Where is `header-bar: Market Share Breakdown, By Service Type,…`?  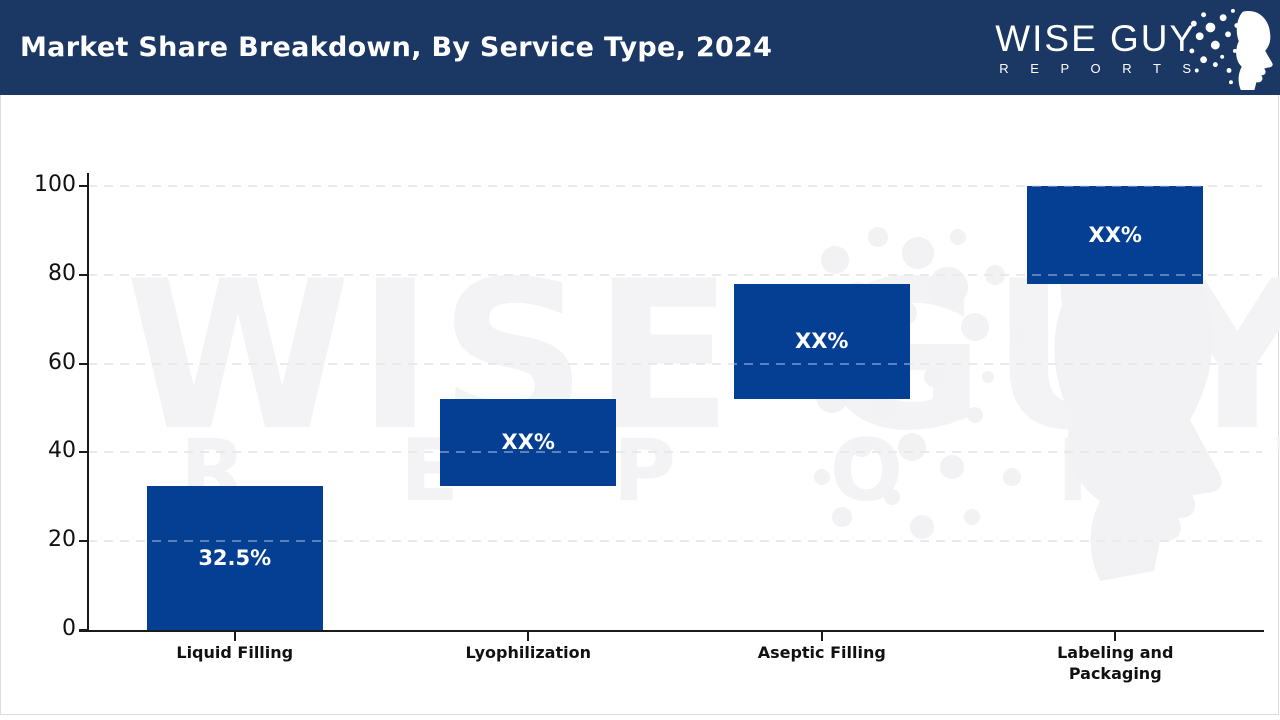 header-bar: Market Share Breakdown, By Service Type,… is located at coordinates (640, 47).